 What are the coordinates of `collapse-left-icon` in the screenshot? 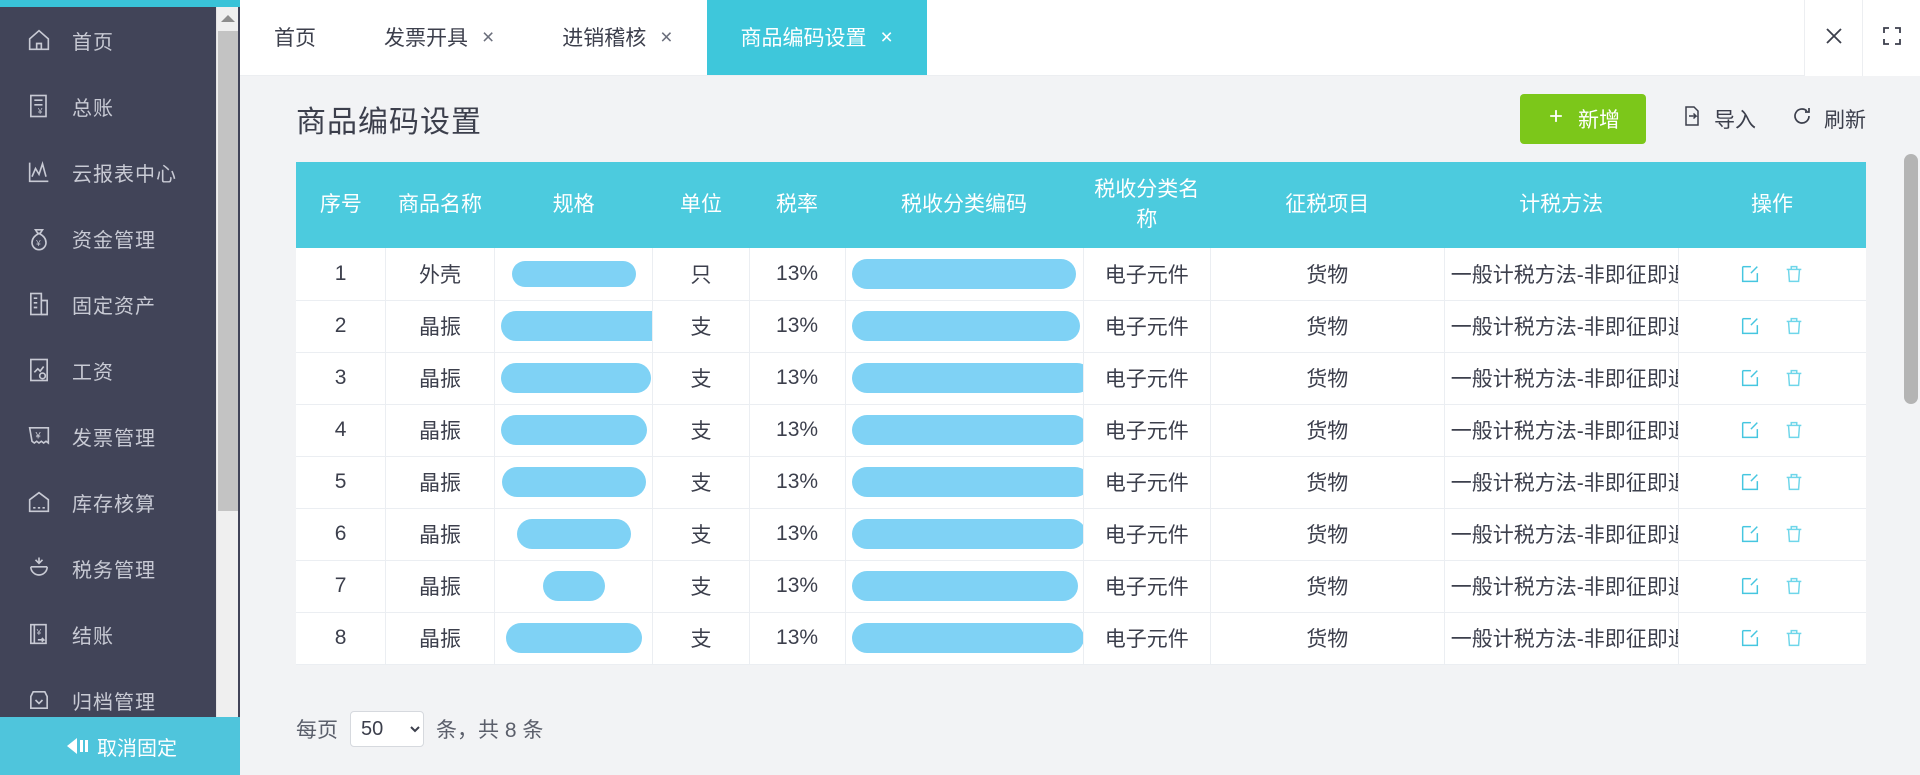 It's located at (78, 746).